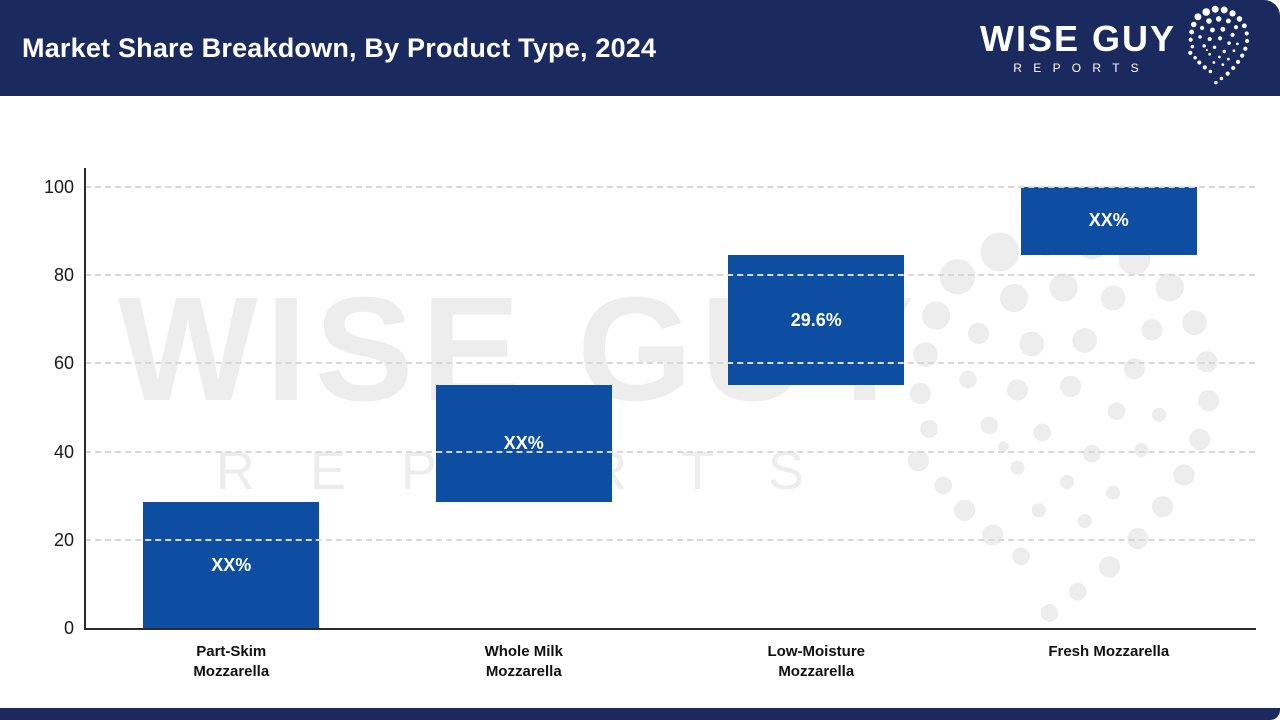  What do you see at coordinates (63, 451) in the screenshot?
I see `y-tick-label: 40` at bounding box center [63, 451].